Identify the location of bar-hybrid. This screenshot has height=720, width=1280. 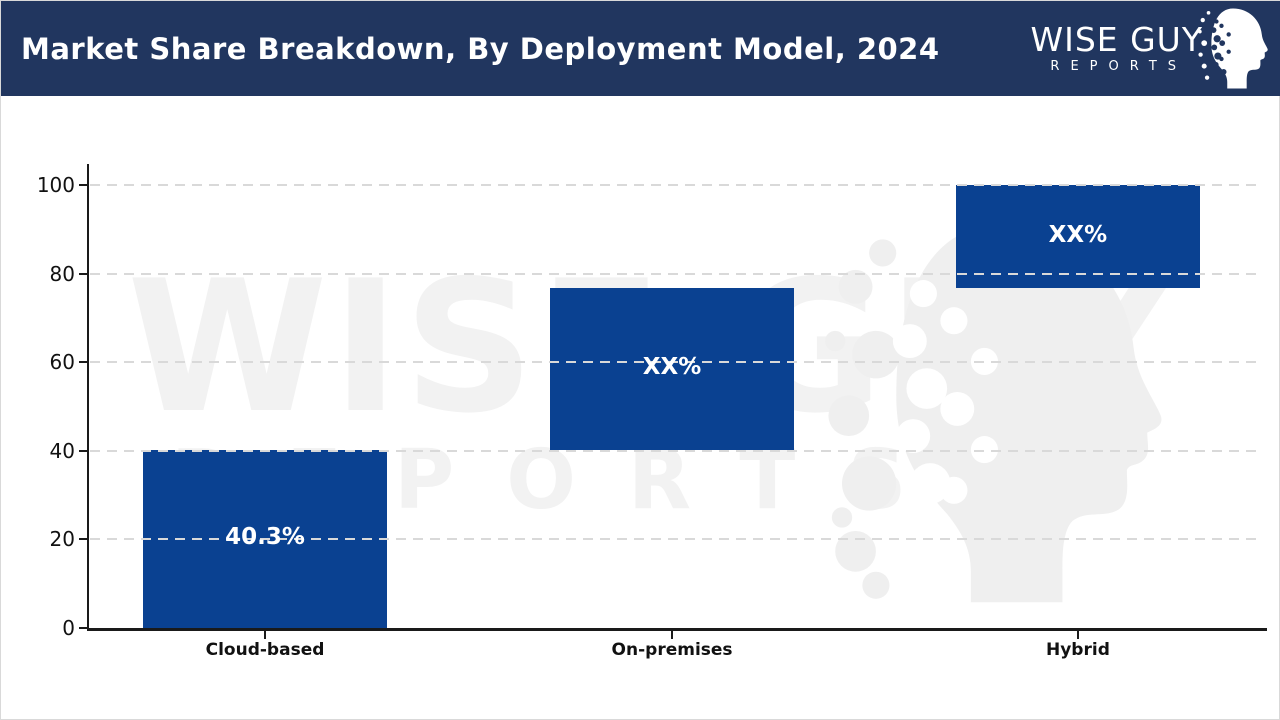
(1077, 237).